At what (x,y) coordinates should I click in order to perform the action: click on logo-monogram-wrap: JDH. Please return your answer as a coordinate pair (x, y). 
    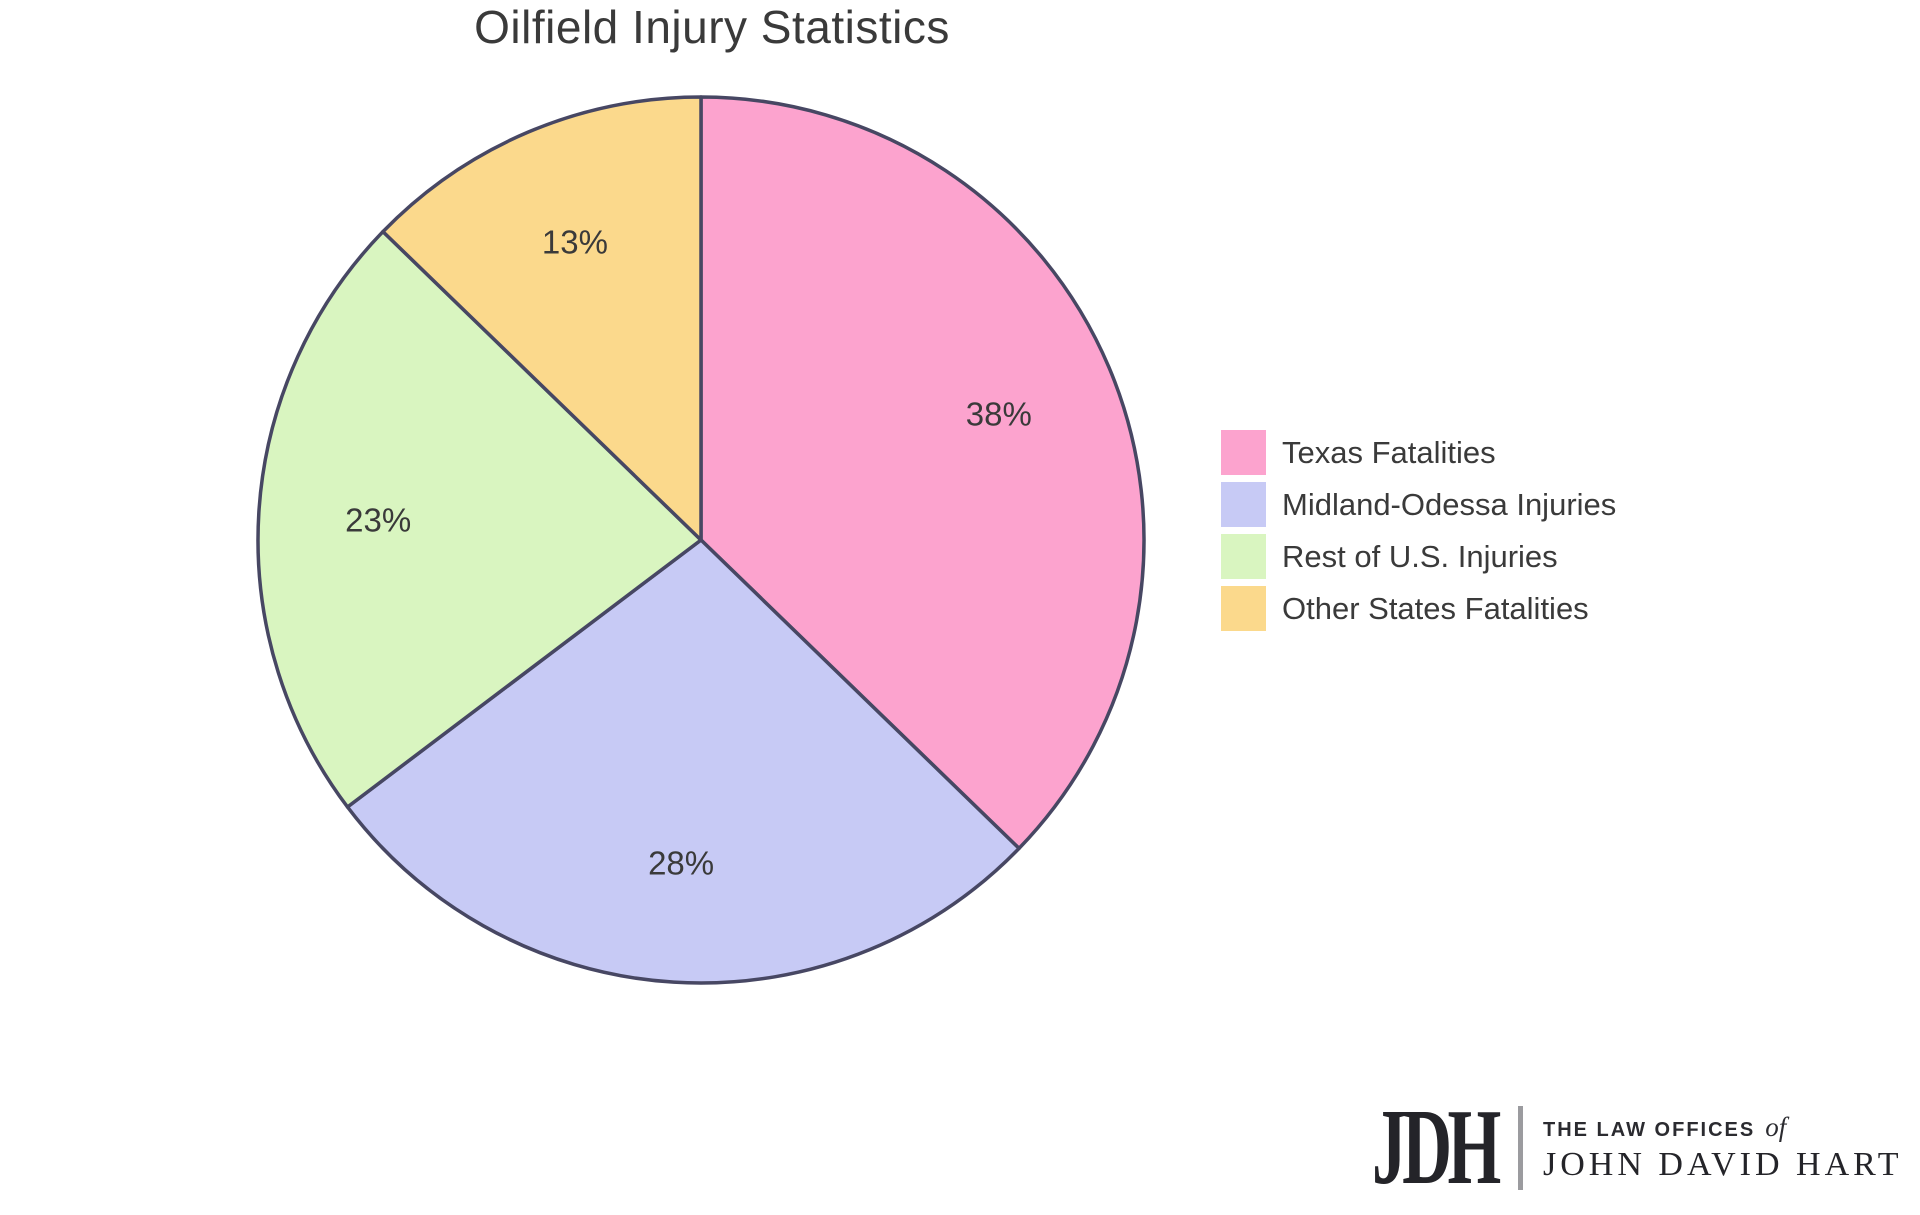
    Looking at the image, I should click on (1441, 1148).